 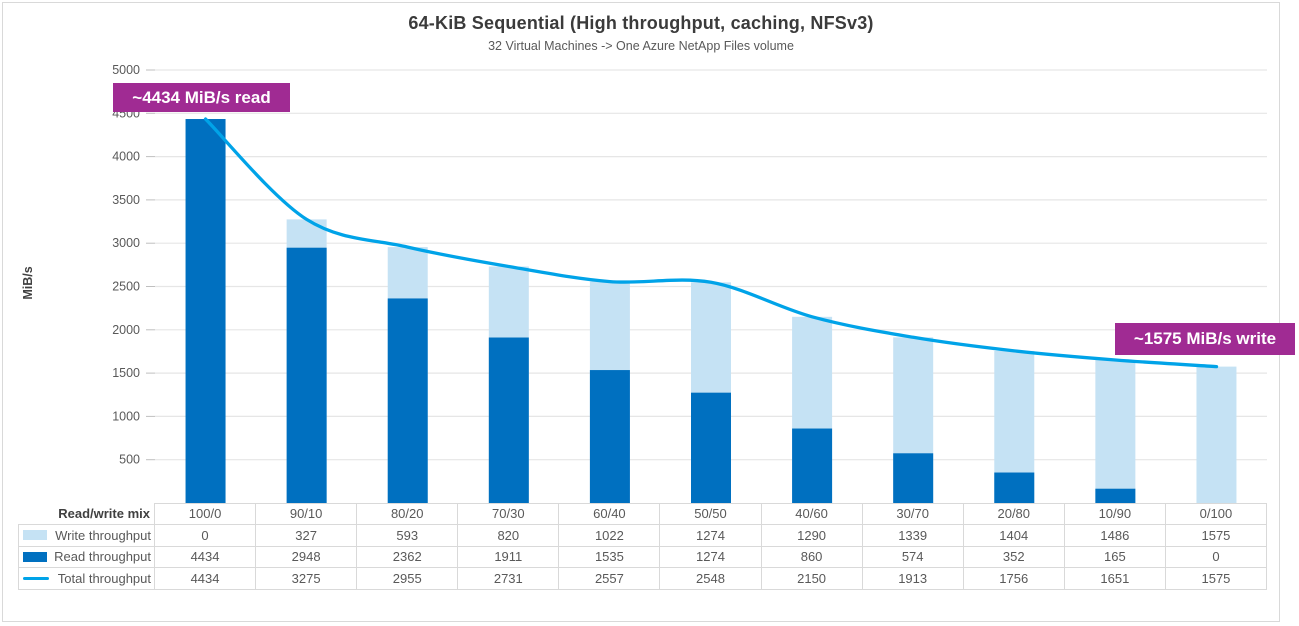 I want to click on series-name-label: Read throughput, so click(x=102, y=557).